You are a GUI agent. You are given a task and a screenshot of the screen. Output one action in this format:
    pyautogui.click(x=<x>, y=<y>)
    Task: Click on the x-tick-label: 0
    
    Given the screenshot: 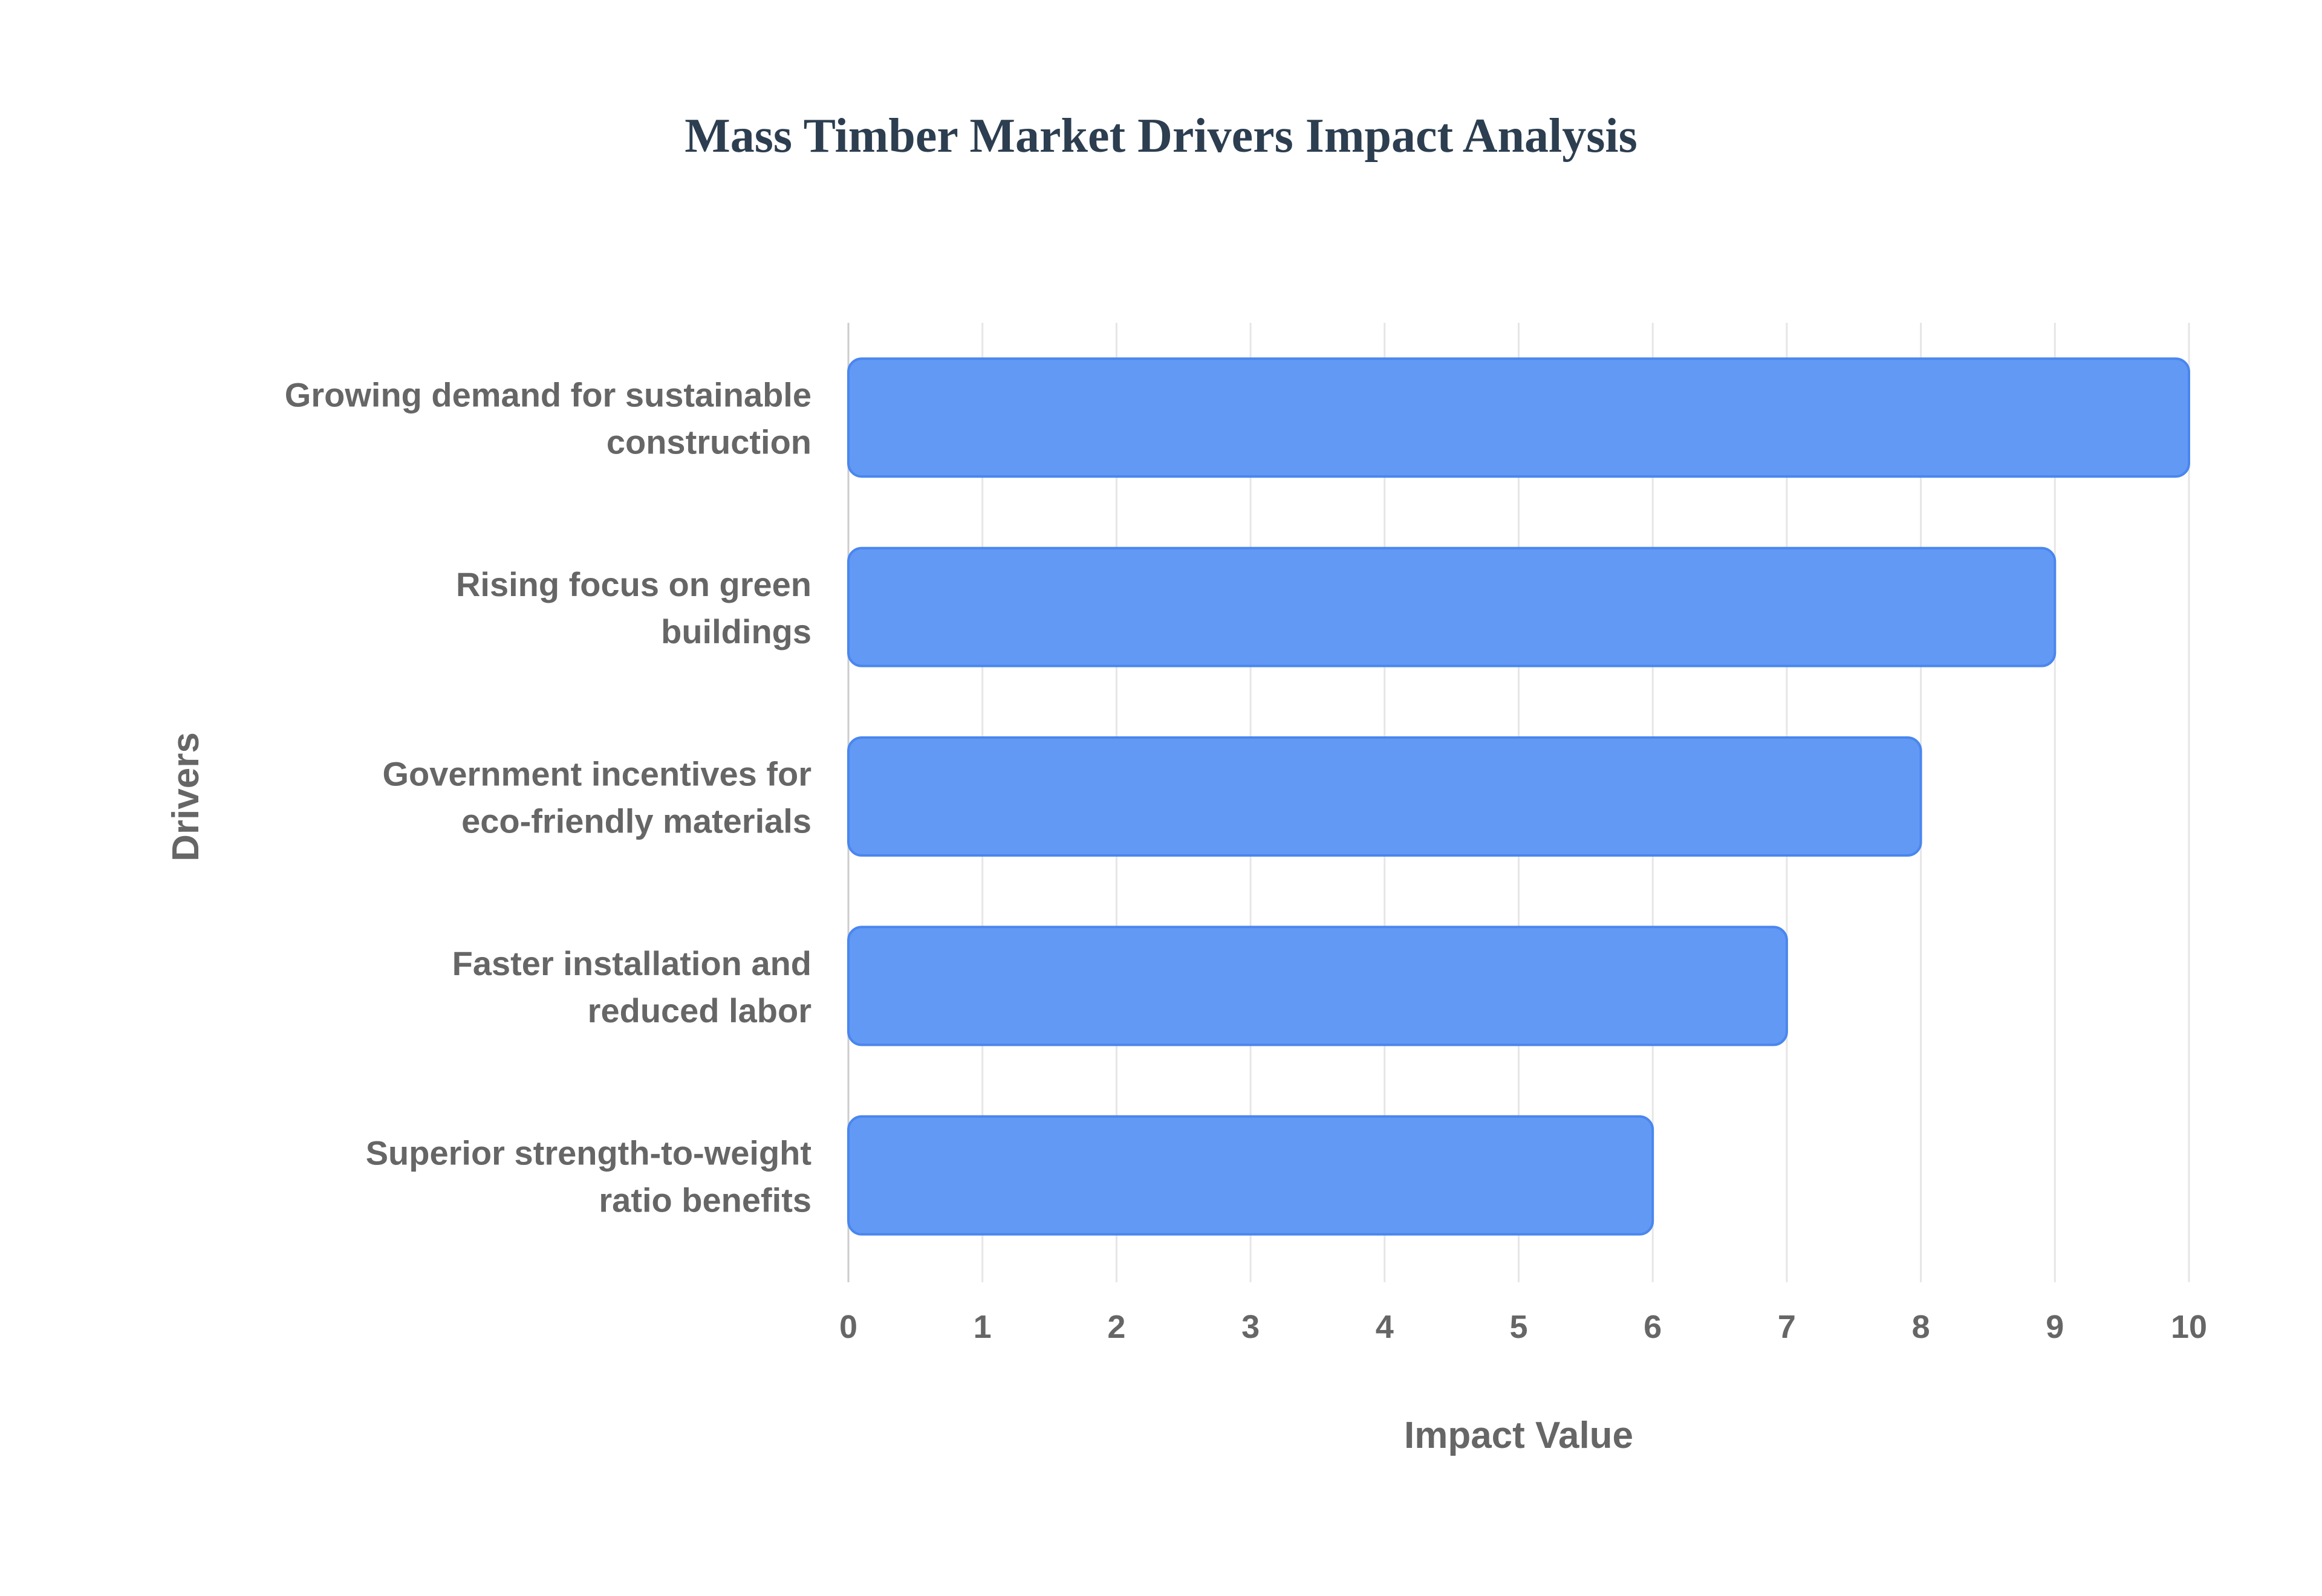 What is the action you would take?
    pyautogui.click(x=848, y=1327)
    